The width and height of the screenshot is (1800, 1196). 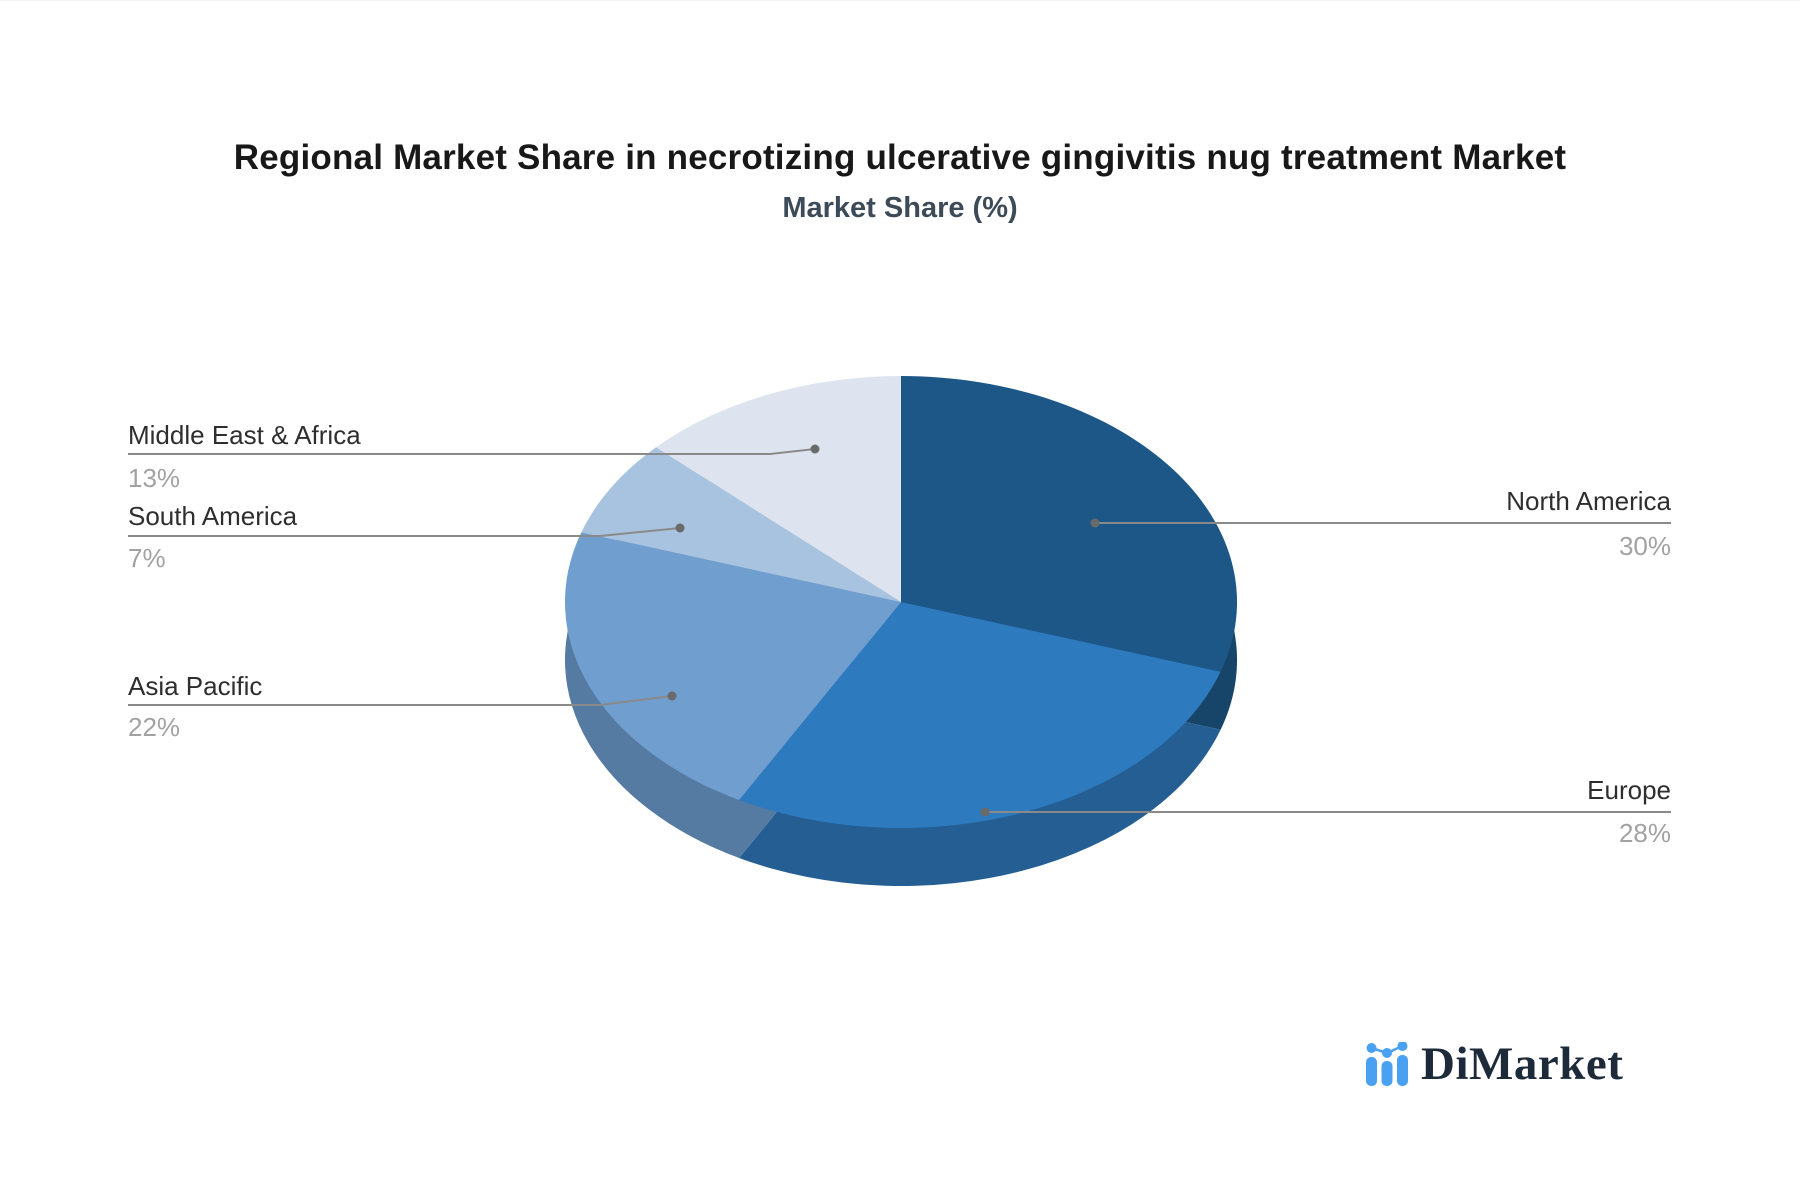 What do you see at coordinates (1095, 523) in the screenshot?
I see `connector-dot-north-america` at bounding box center [1095, 523].